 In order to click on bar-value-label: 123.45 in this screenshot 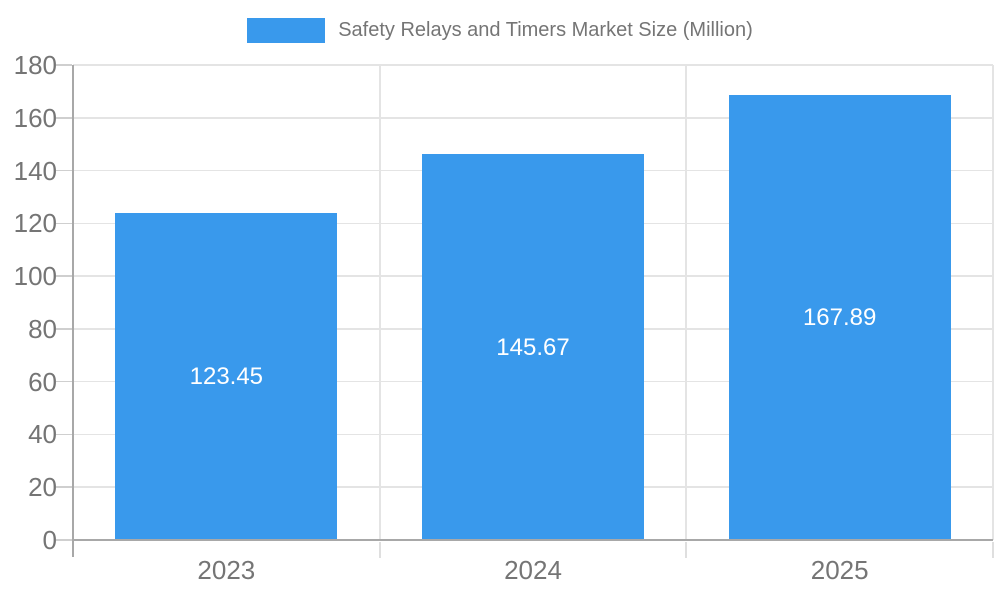, I will do `click(226, 377)`.